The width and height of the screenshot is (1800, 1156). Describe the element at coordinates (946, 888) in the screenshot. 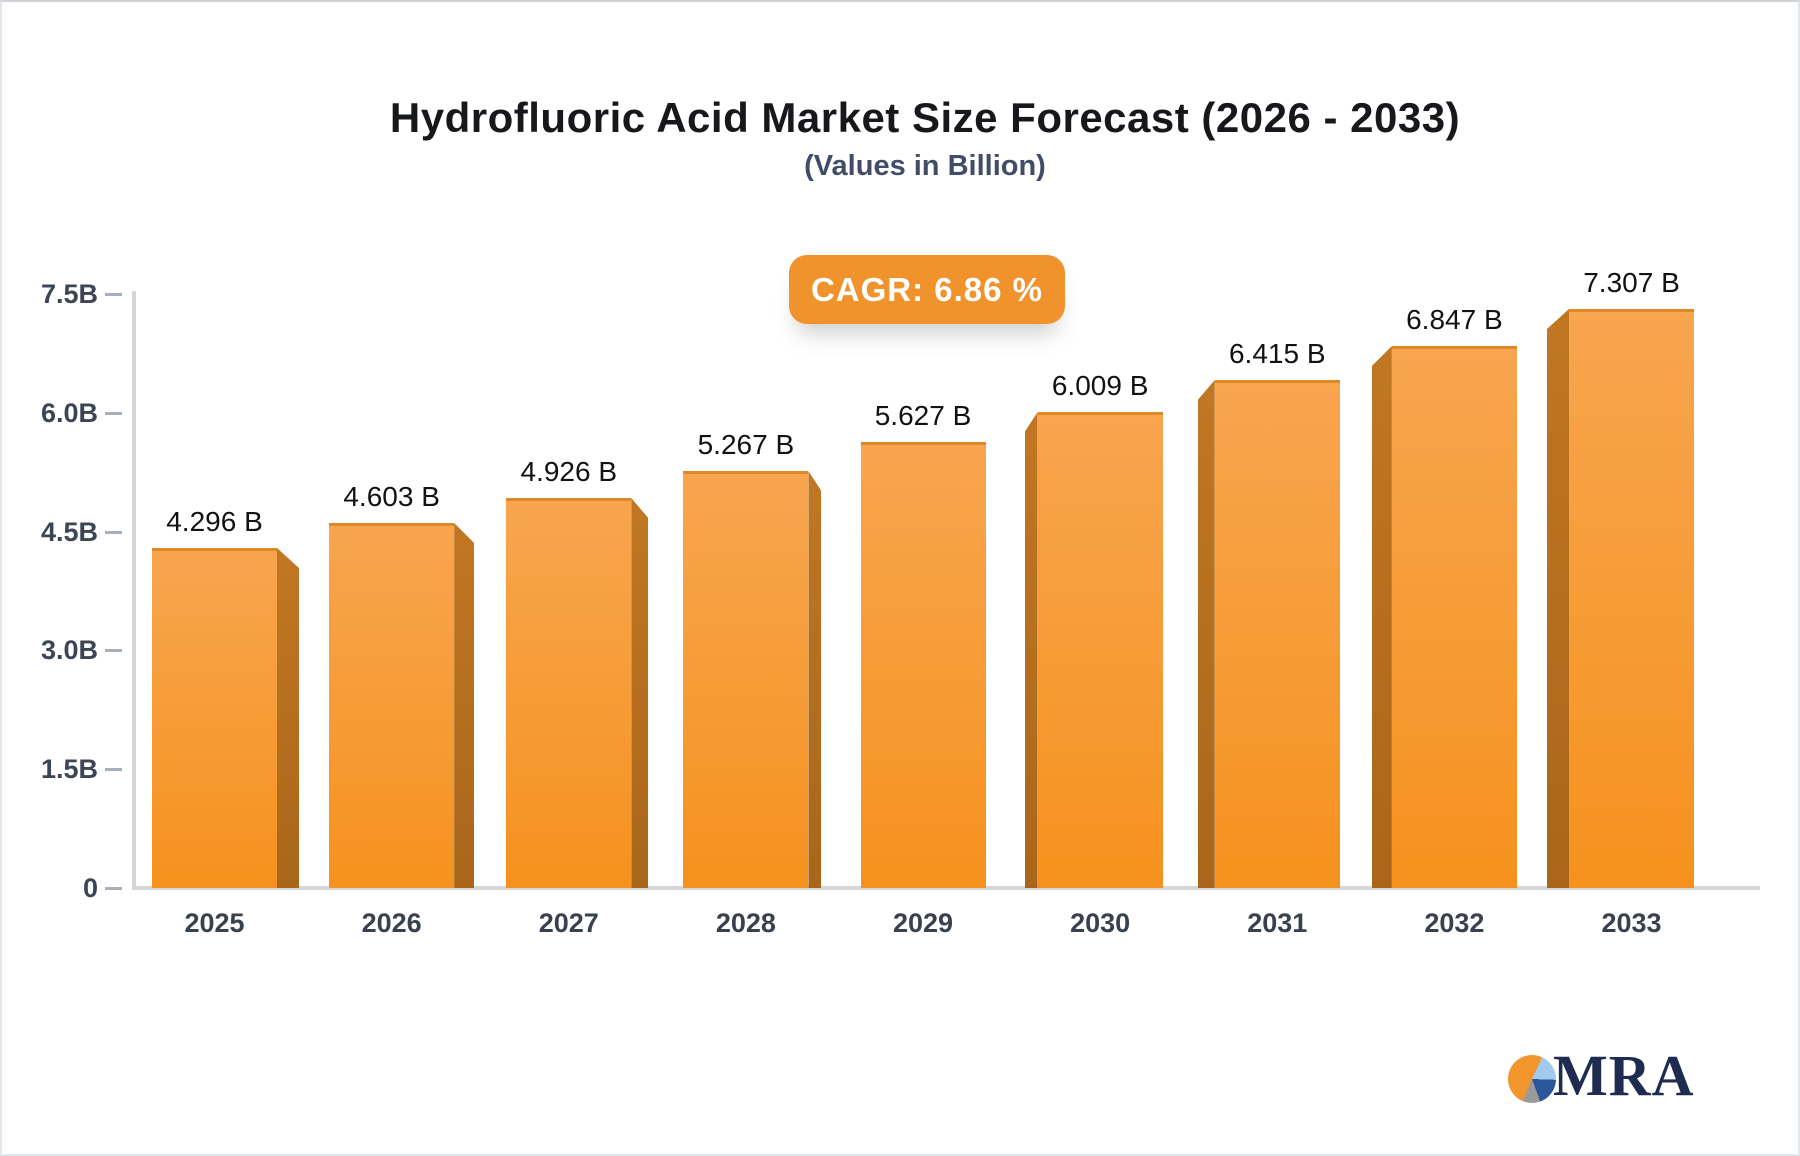

I see `x-axis-line` at that location.